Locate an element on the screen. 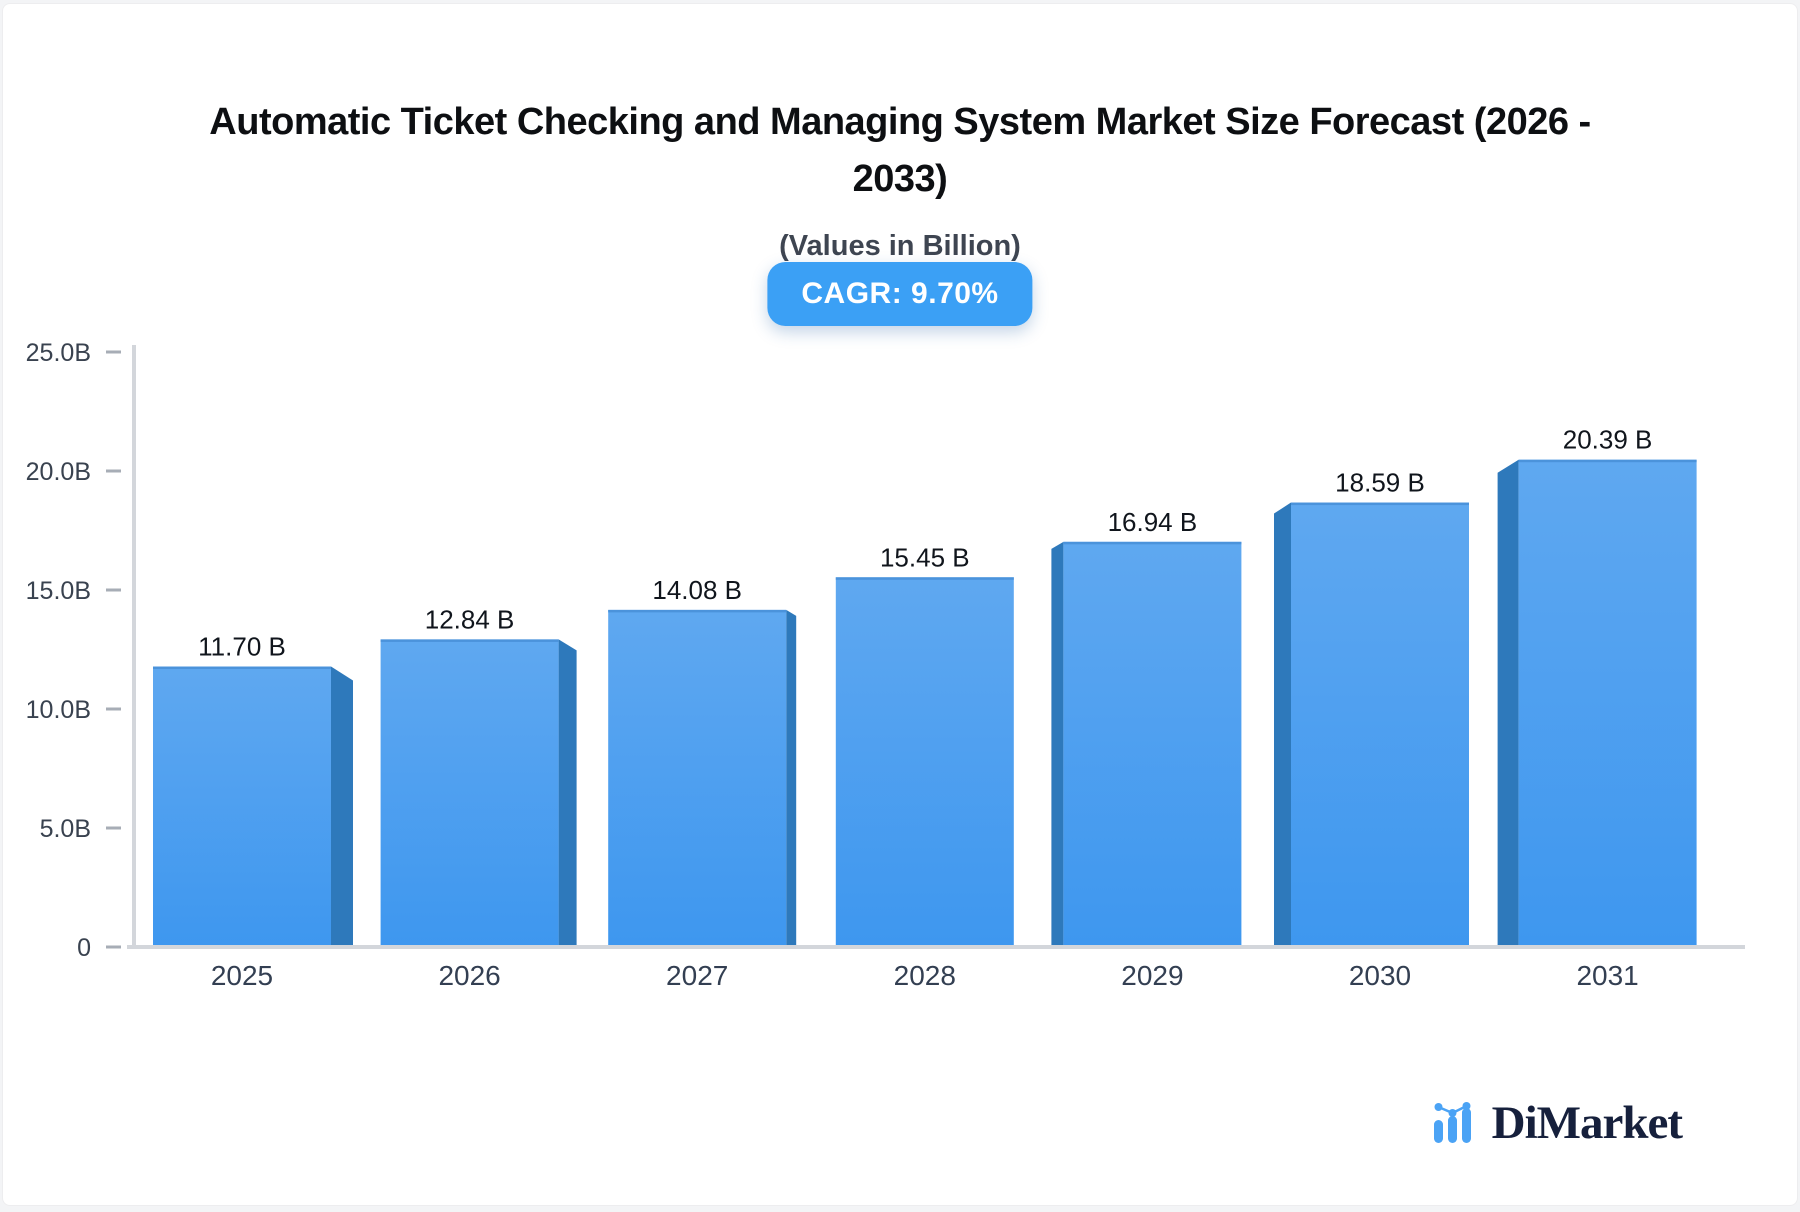 This screenshot has height=1212, width=1800. bar-top-edge-2028 is located at coordinates (924, 578).